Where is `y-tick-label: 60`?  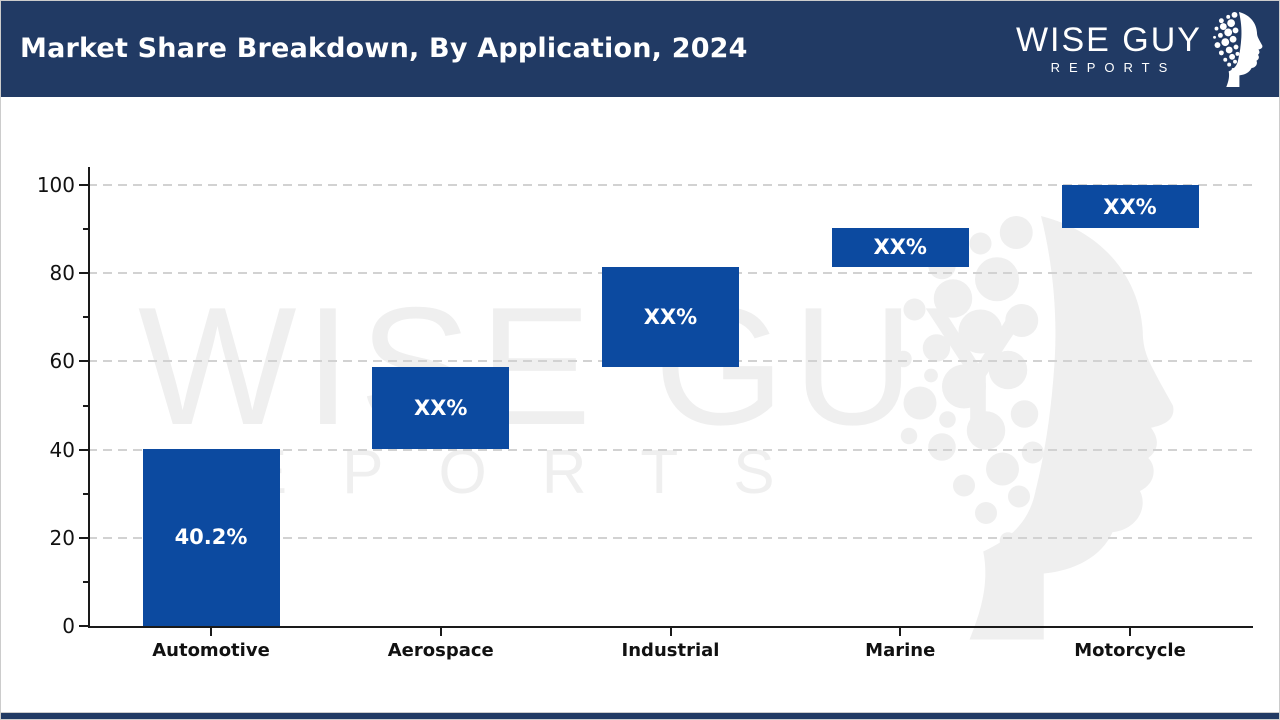
y-tick-label: 60 is located at coordinates (62, 361).